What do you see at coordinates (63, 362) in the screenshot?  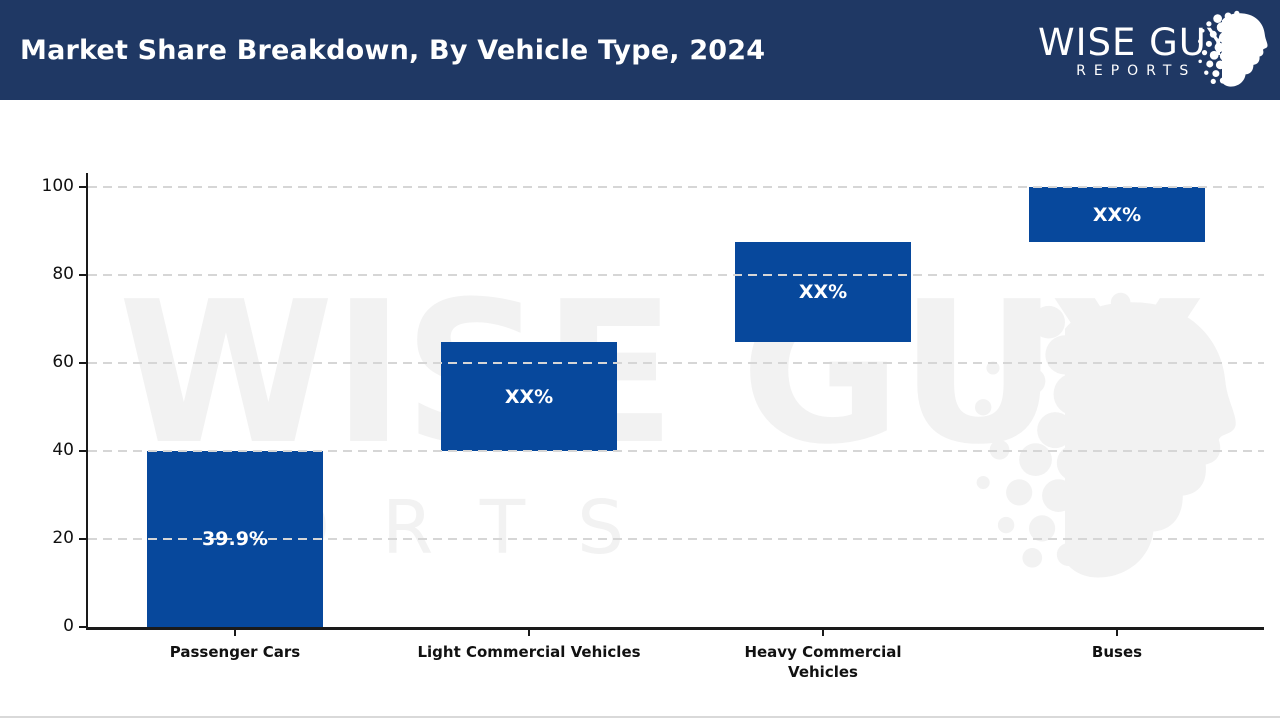 I see `y-tick-label-60: 60` at bounding box center [63, 362].